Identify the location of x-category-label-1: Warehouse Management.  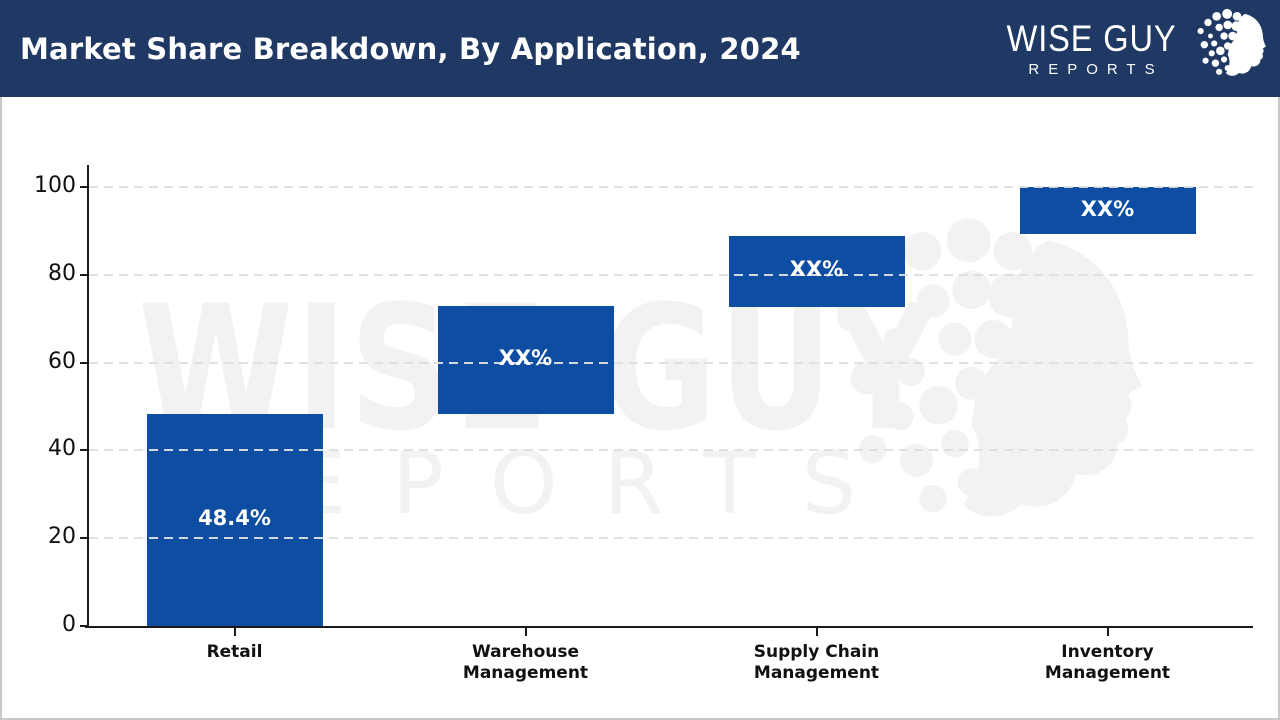
(525, 663).